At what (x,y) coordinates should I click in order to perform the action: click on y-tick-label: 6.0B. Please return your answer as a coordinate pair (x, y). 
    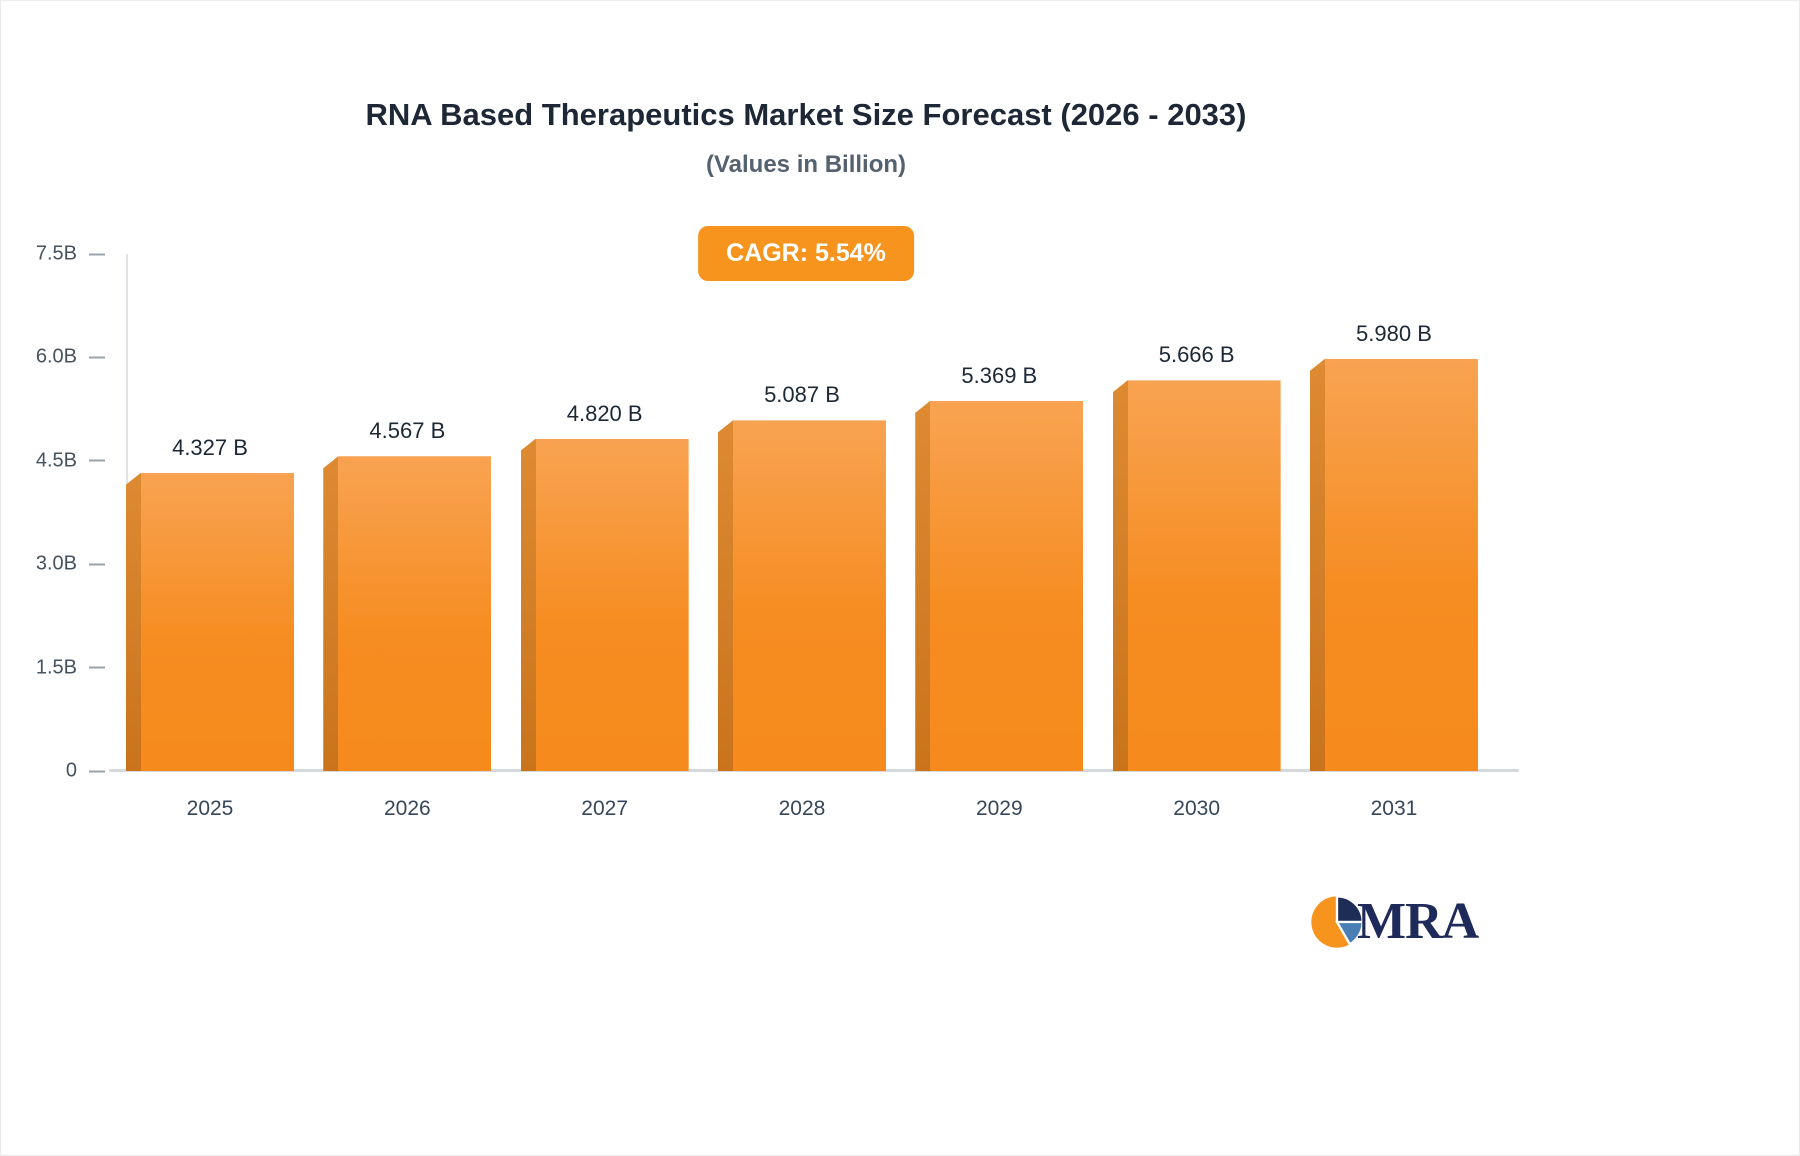
    Looking at the image, I should click on (56, 356).